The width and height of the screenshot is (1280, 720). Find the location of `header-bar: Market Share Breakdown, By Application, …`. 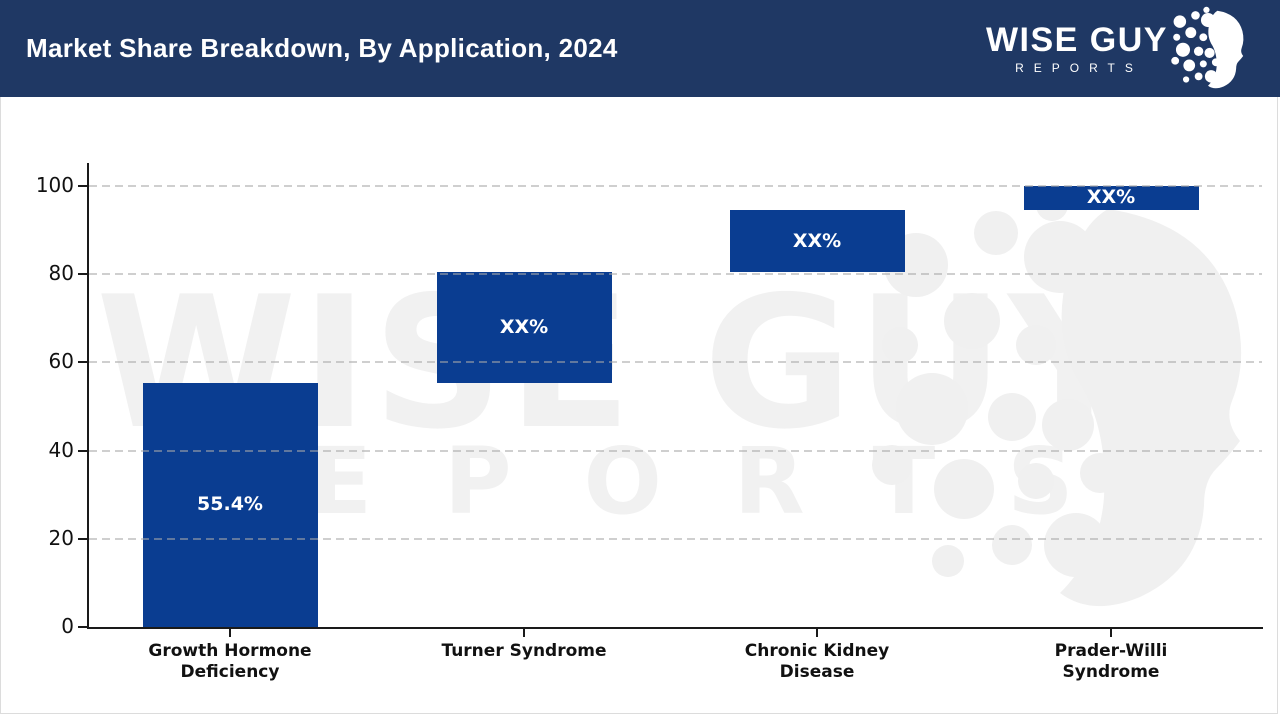

header-bar: Market Share Breakdown, By Application, … is located at coordinates (640, 48).